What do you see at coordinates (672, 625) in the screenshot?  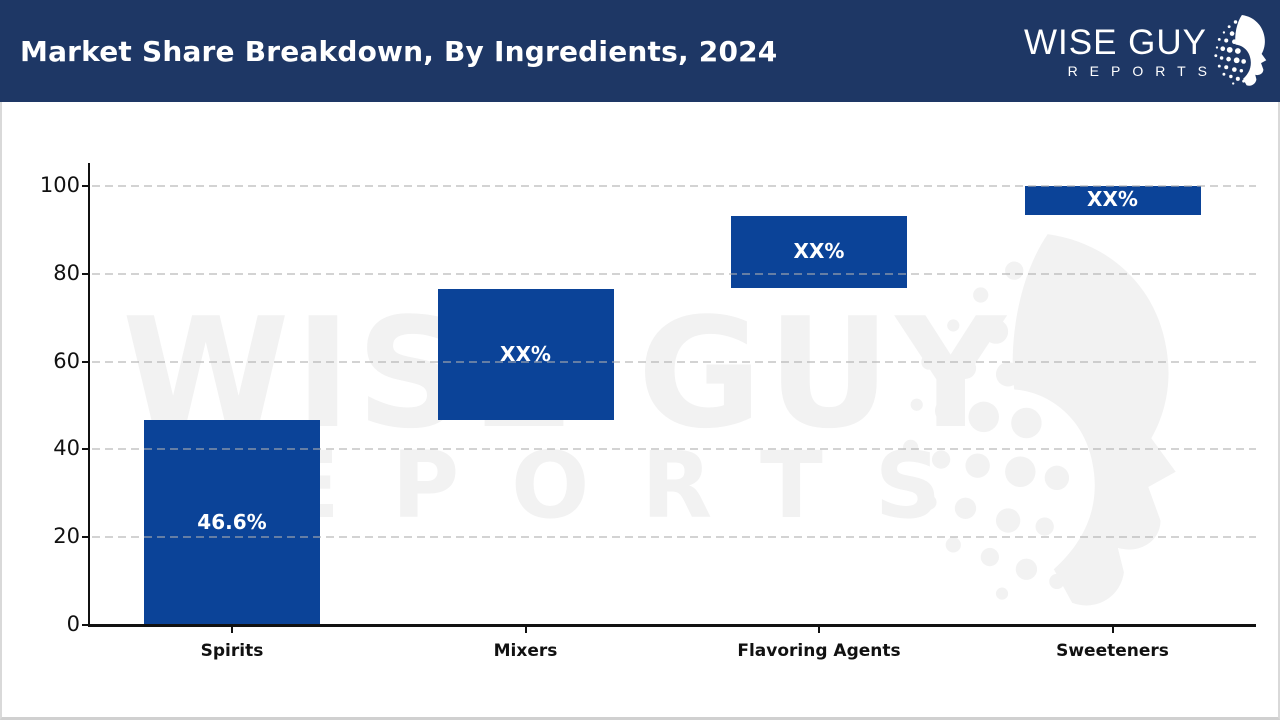 I see `x-axis-line` at bounding box center [672, 625].